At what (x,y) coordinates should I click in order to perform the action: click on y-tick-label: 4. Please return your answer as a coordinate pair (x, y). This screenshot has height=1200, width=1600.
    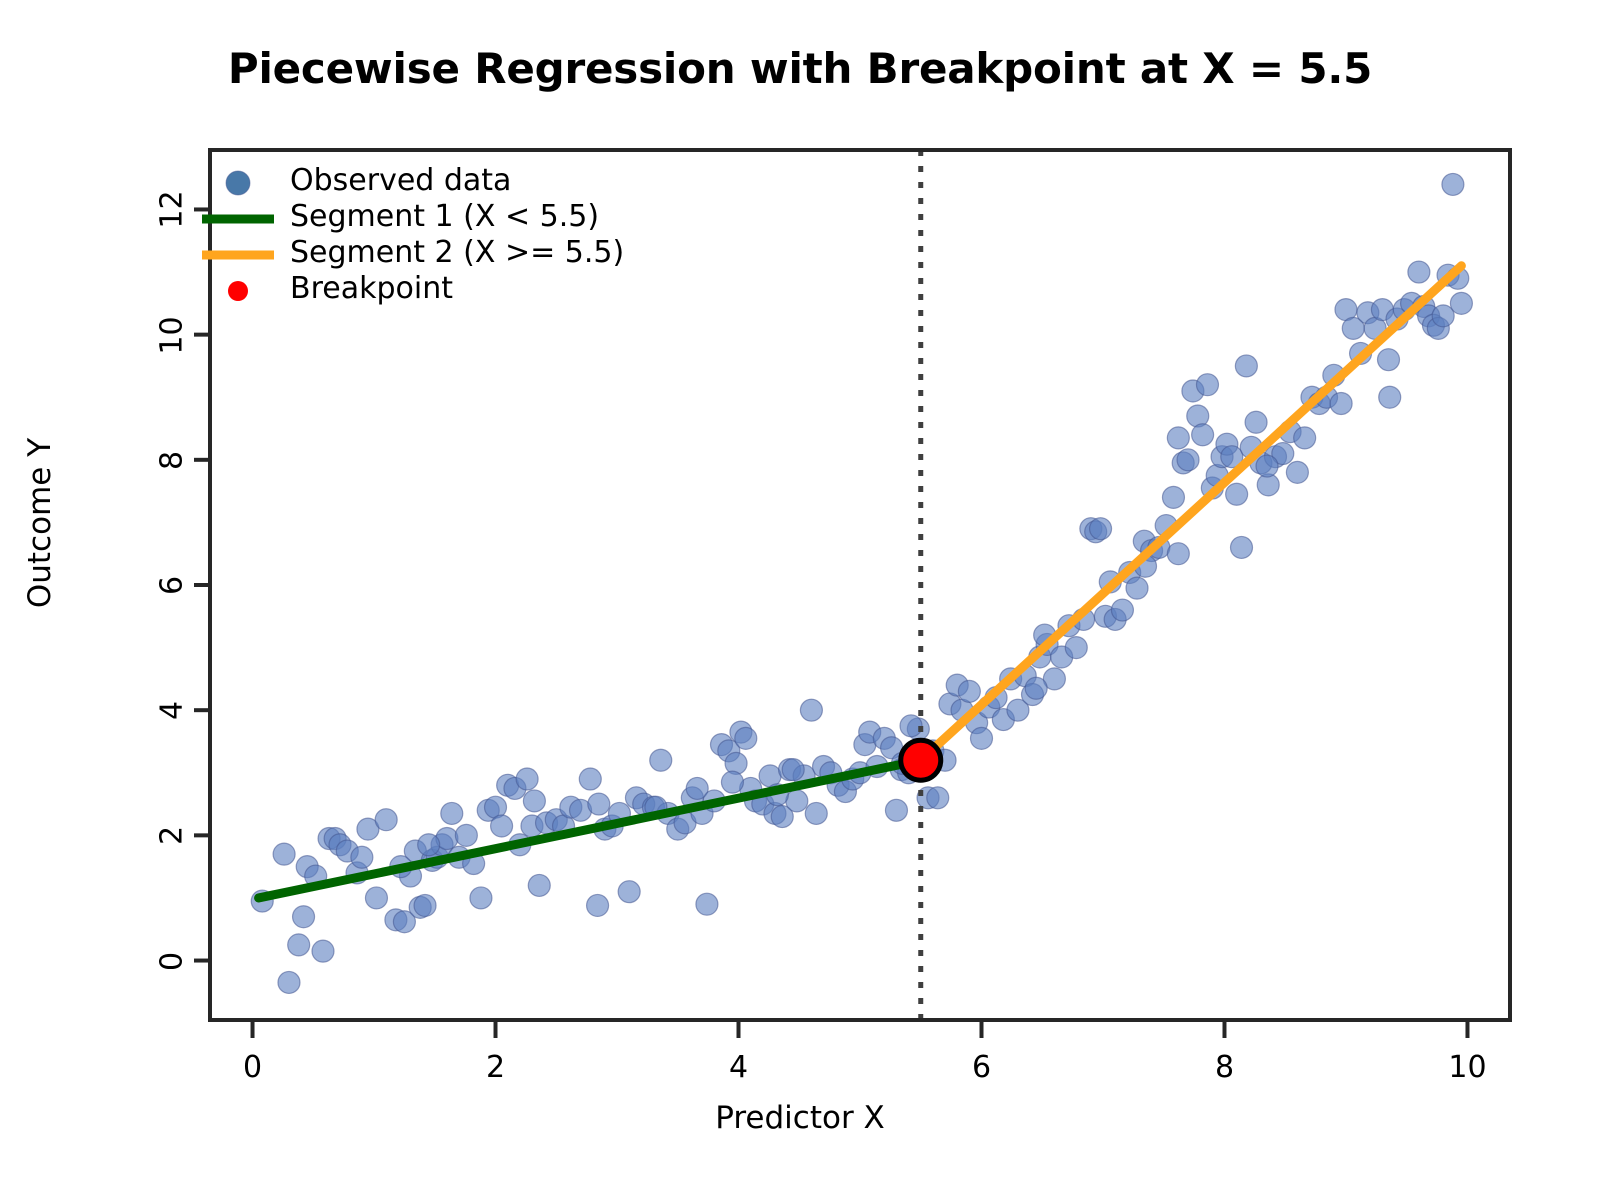
    Looking at the image, I should click on (172, 711).